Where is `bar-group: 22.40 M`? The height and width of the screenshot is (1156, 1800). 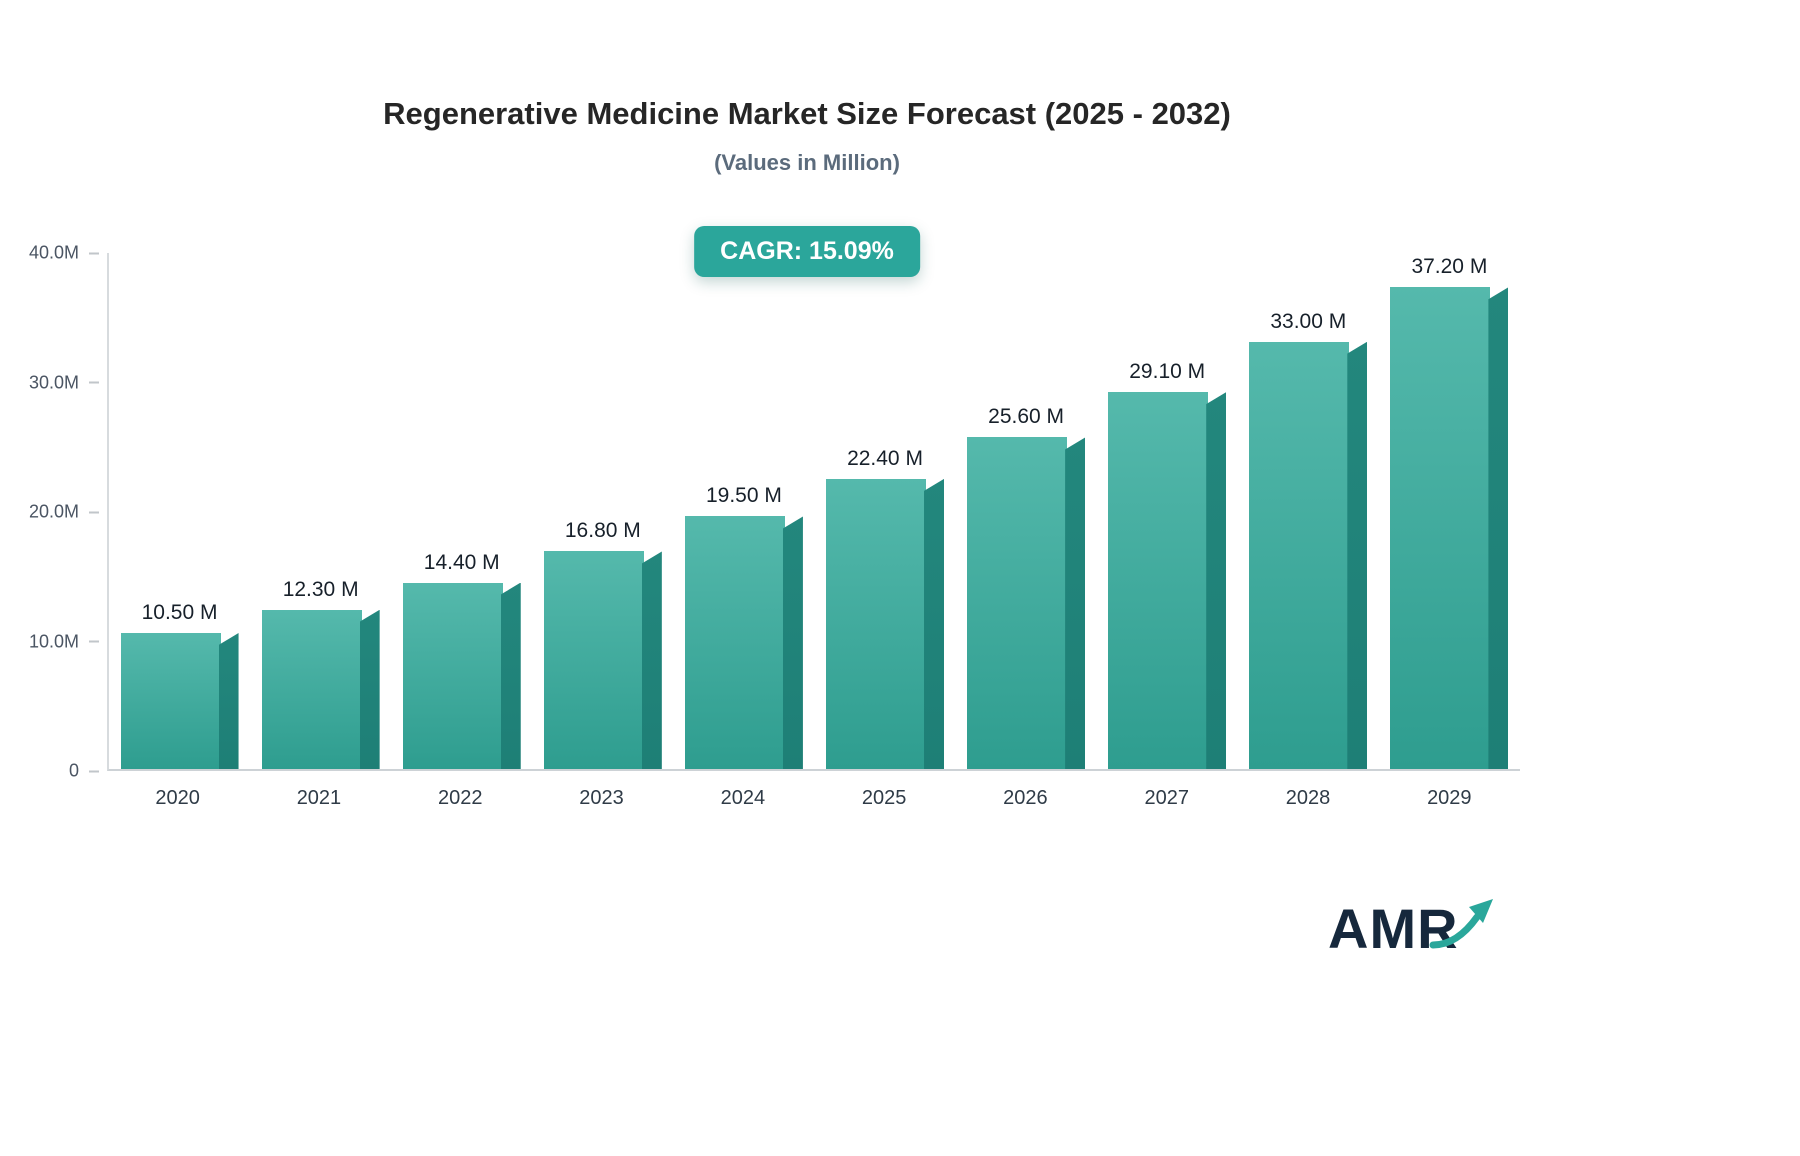 bar-group: 22.40 M is located at coordinates (884, 511).